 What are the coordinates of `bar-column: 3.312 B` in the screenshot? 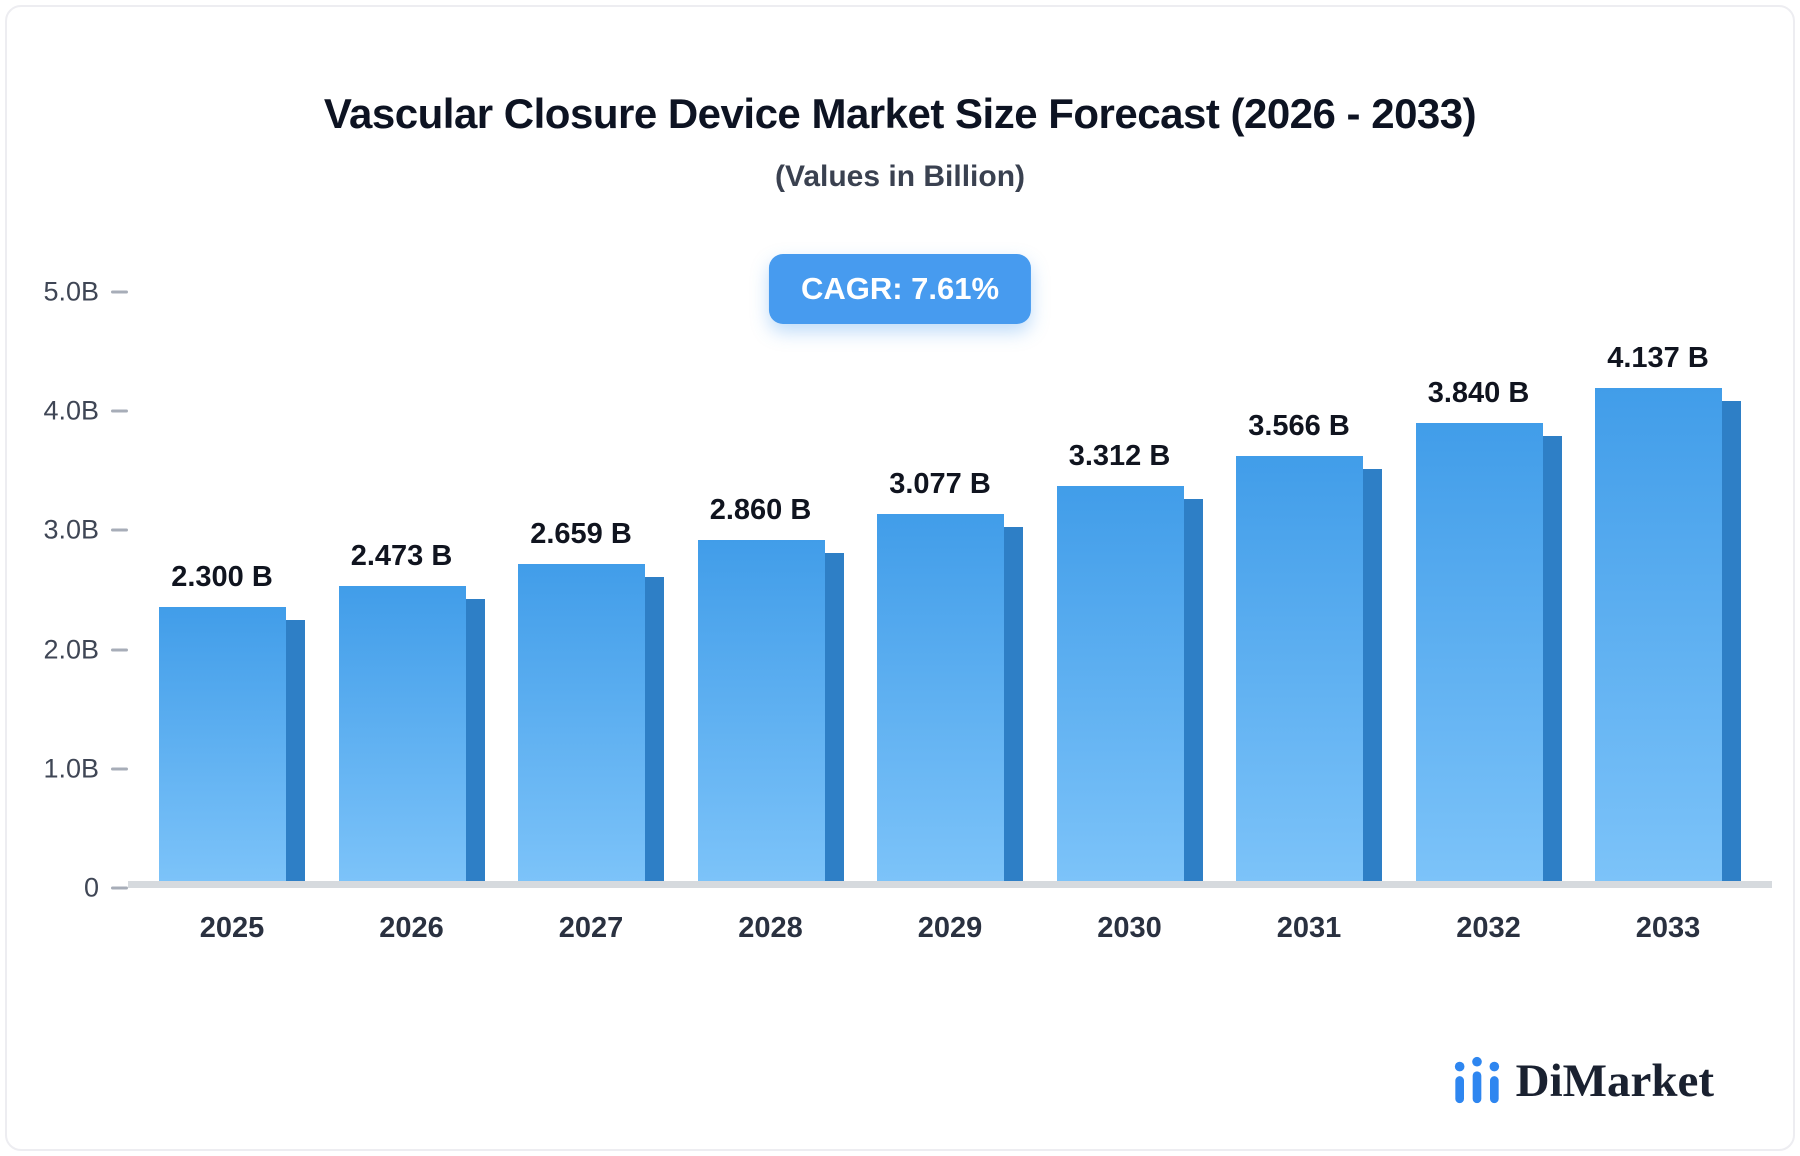 It's located at (1130, 660).